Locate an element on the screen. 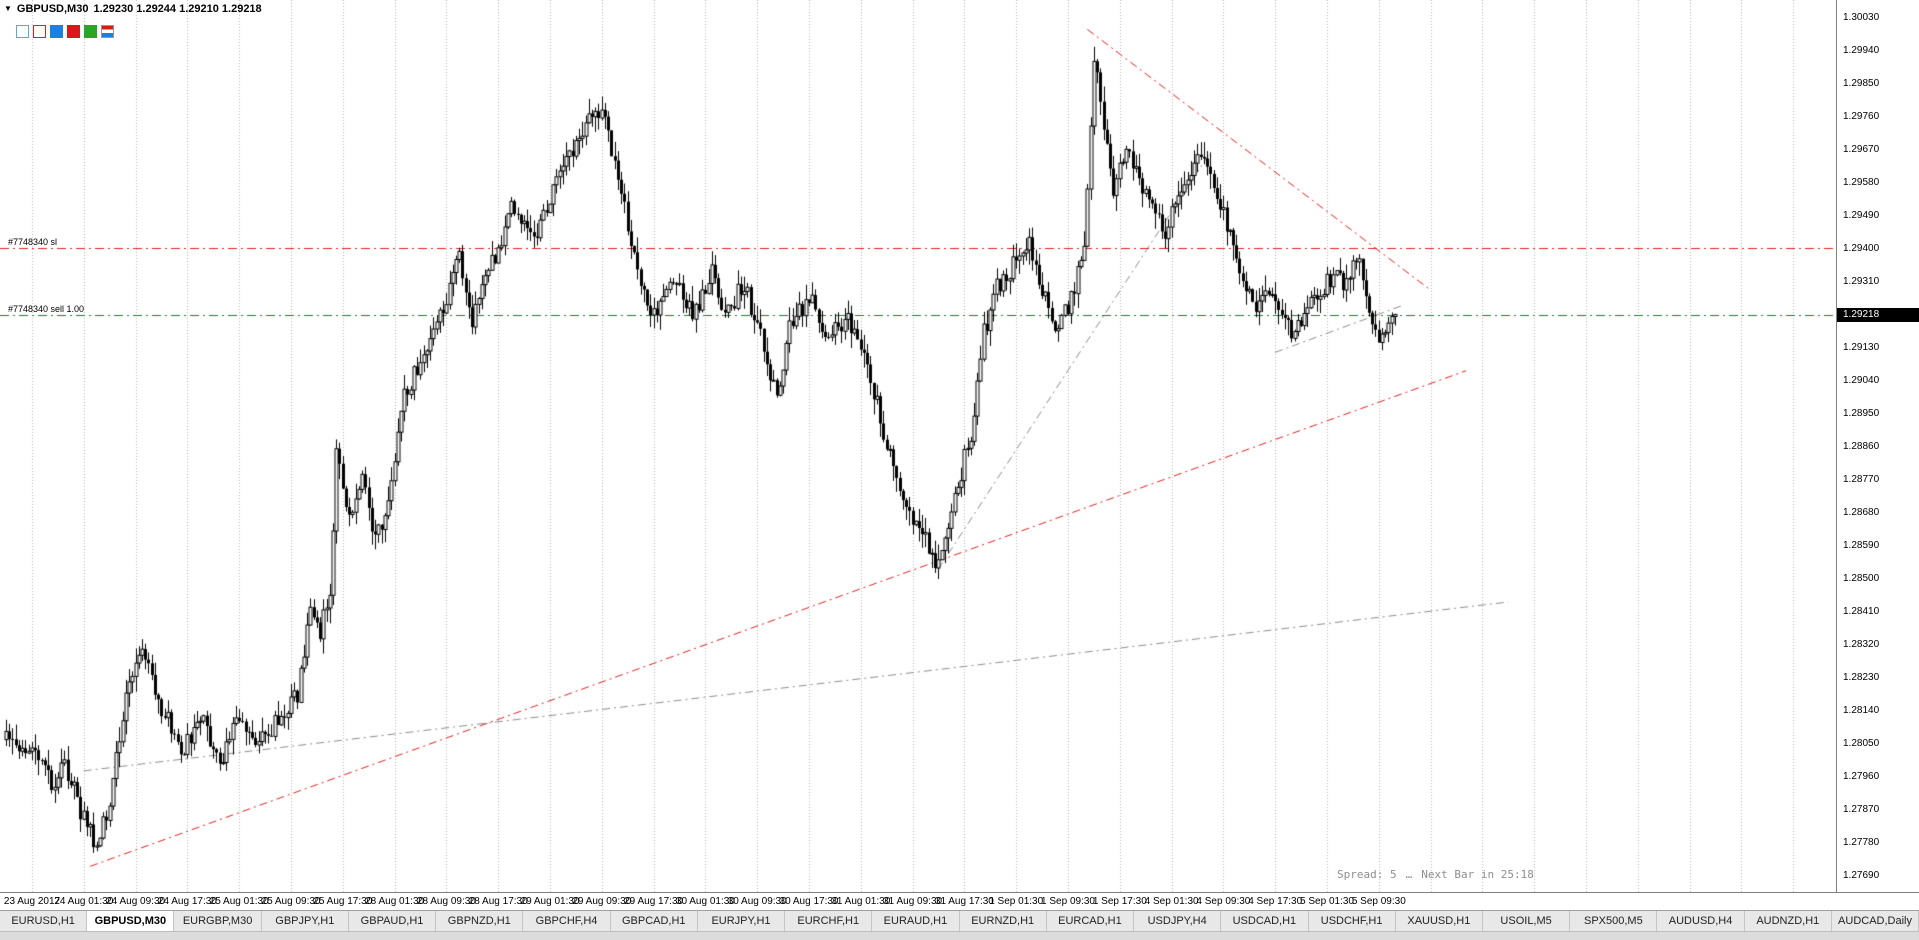 The height and width of the screenshot is (940, 1919). swatch-fill-green-icon is located at coordinates (90, 31).